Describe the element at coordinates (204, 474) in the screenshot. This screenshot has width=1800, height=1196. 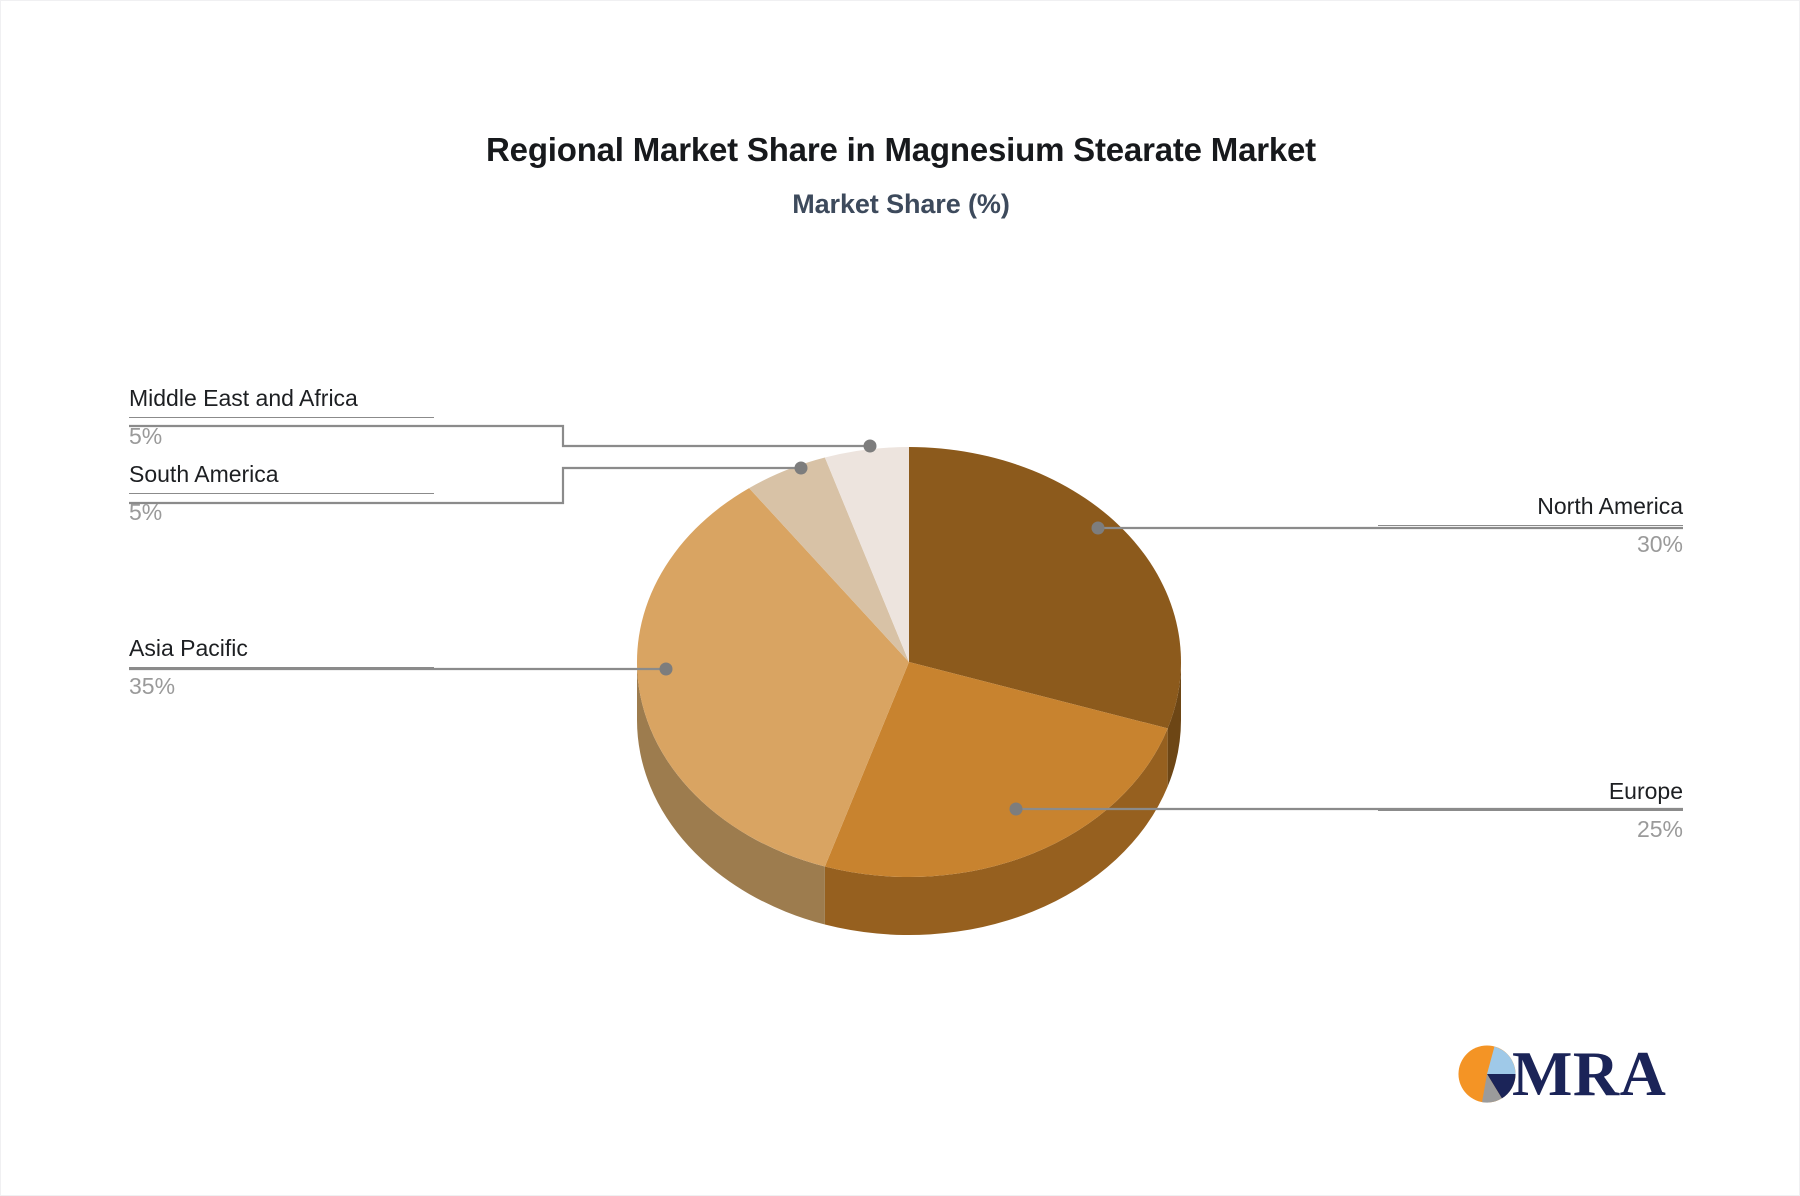
I see `callout-label-south-america: South America` at that location.